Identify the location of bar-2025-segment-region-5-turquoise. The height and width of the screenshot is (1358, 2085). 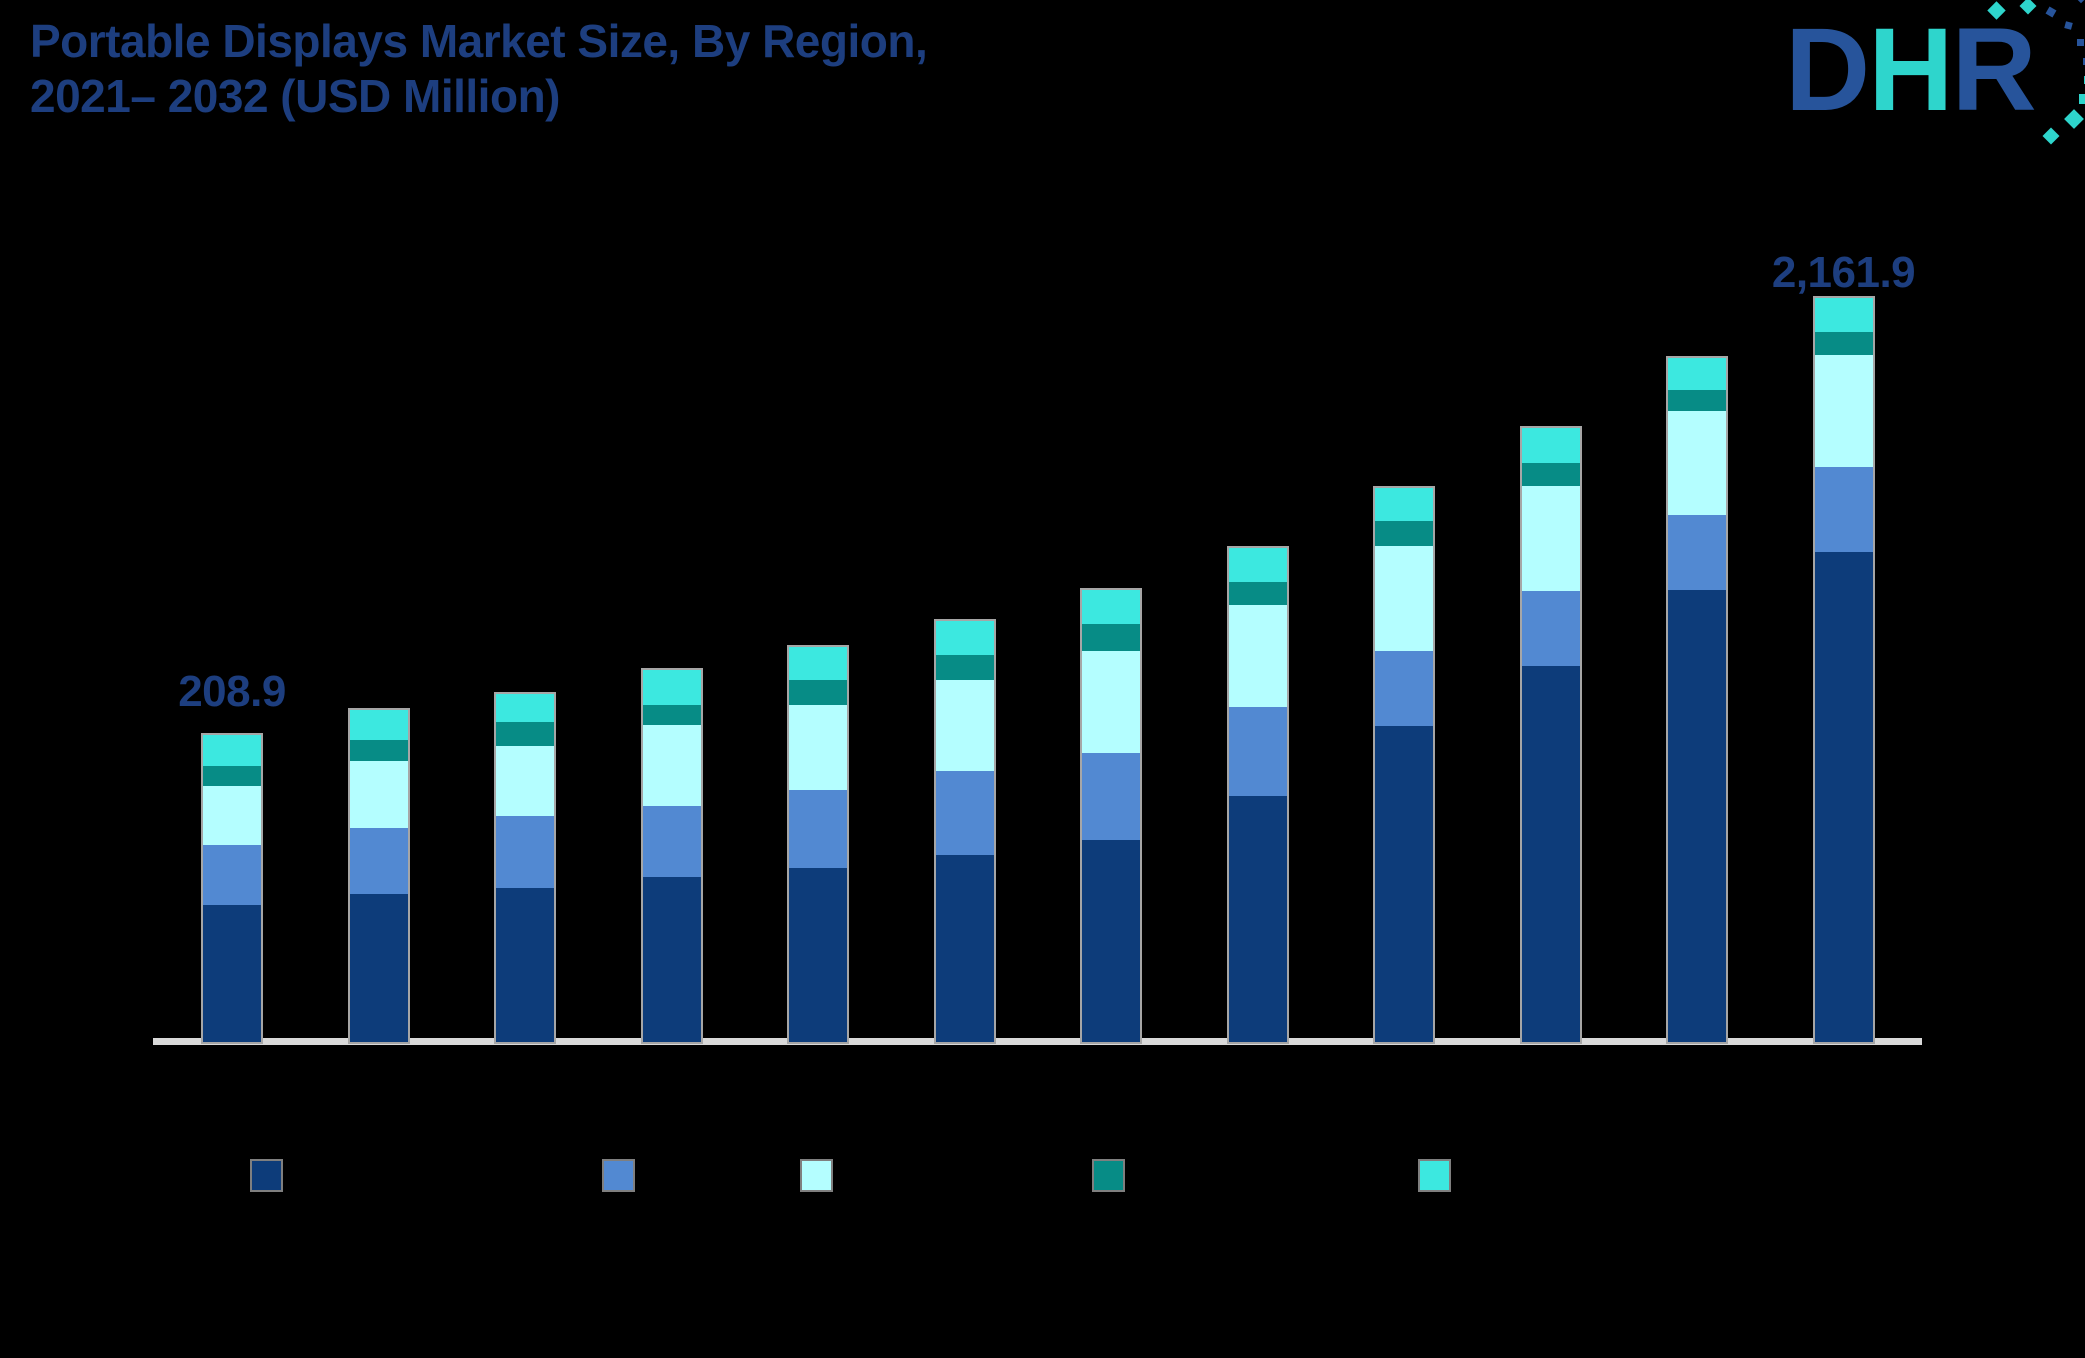
(818, 663).